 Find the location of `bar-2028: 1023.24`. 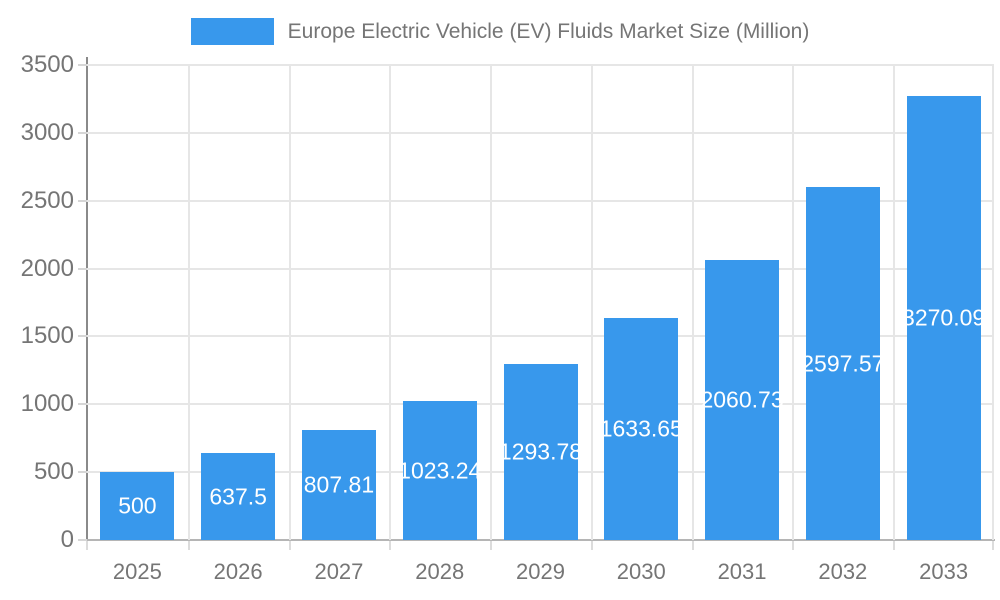

bar-2028: 1023.24 is located at coordinates (439, 470).